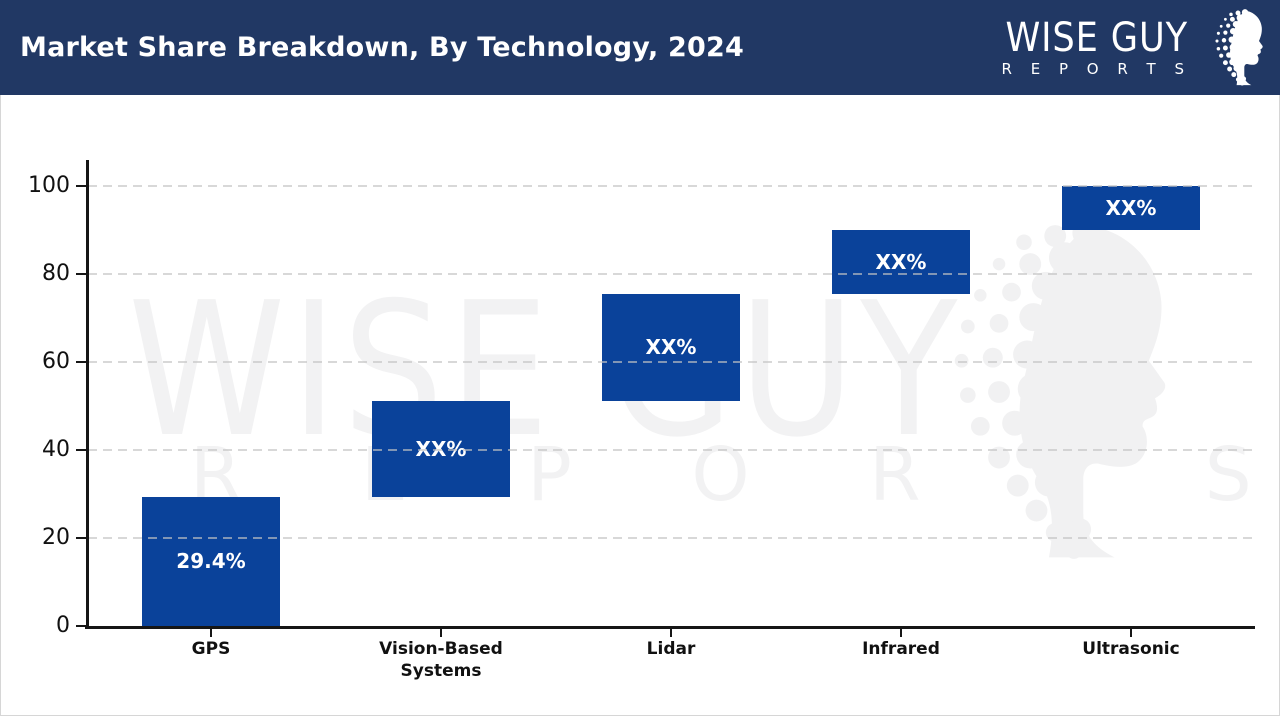 The image size is (1280, 720). Describe the element at coordinates (56, 449) in the screenshot. I see `y-tick-label: 40` at that location.